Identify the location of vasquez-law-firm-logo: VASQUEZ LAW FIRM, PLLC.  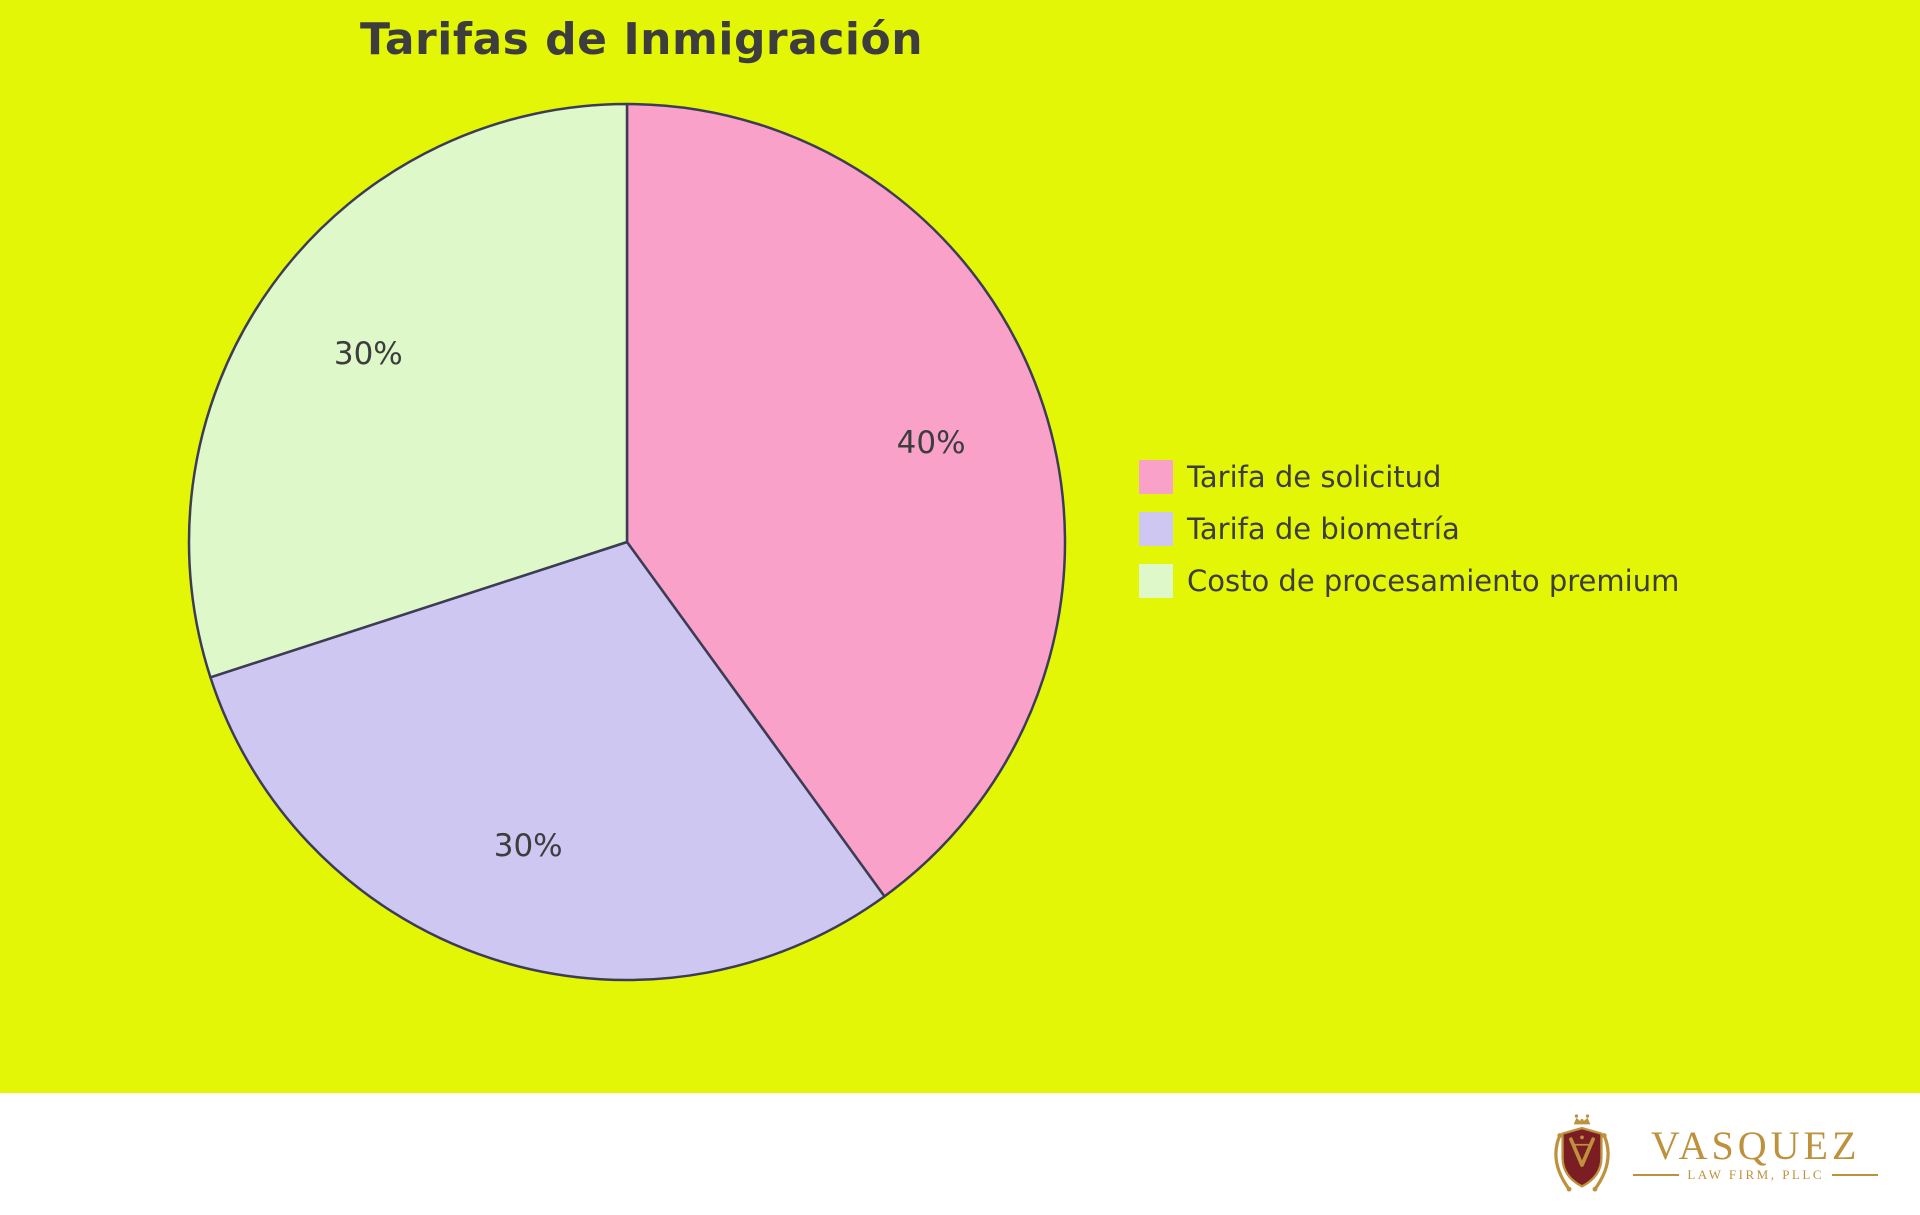
(1711, 1154).